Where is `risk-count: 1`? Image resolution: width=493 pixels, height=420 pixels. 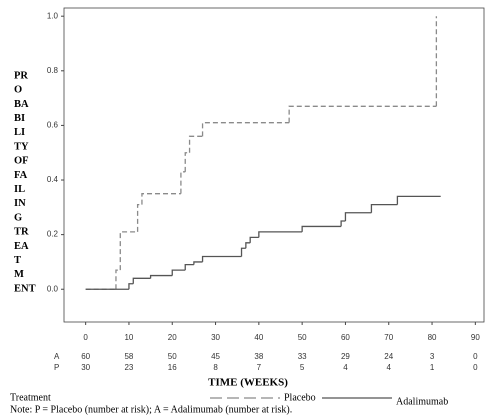
risk-count: 1 is located at coordinates (432, 367).